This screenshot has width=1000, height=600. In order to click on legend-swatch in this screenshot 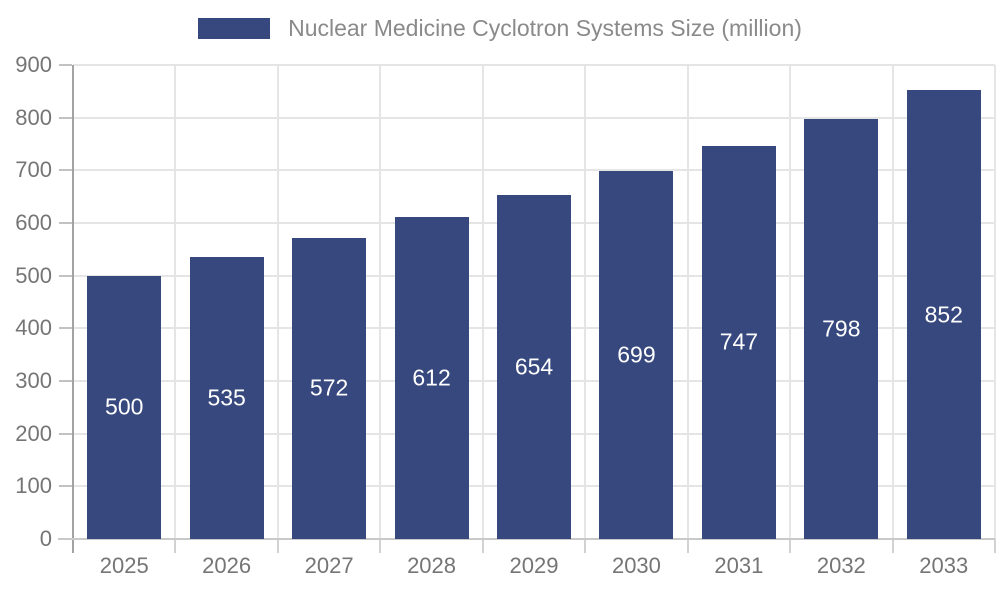, I will do `click(234, 28)`.